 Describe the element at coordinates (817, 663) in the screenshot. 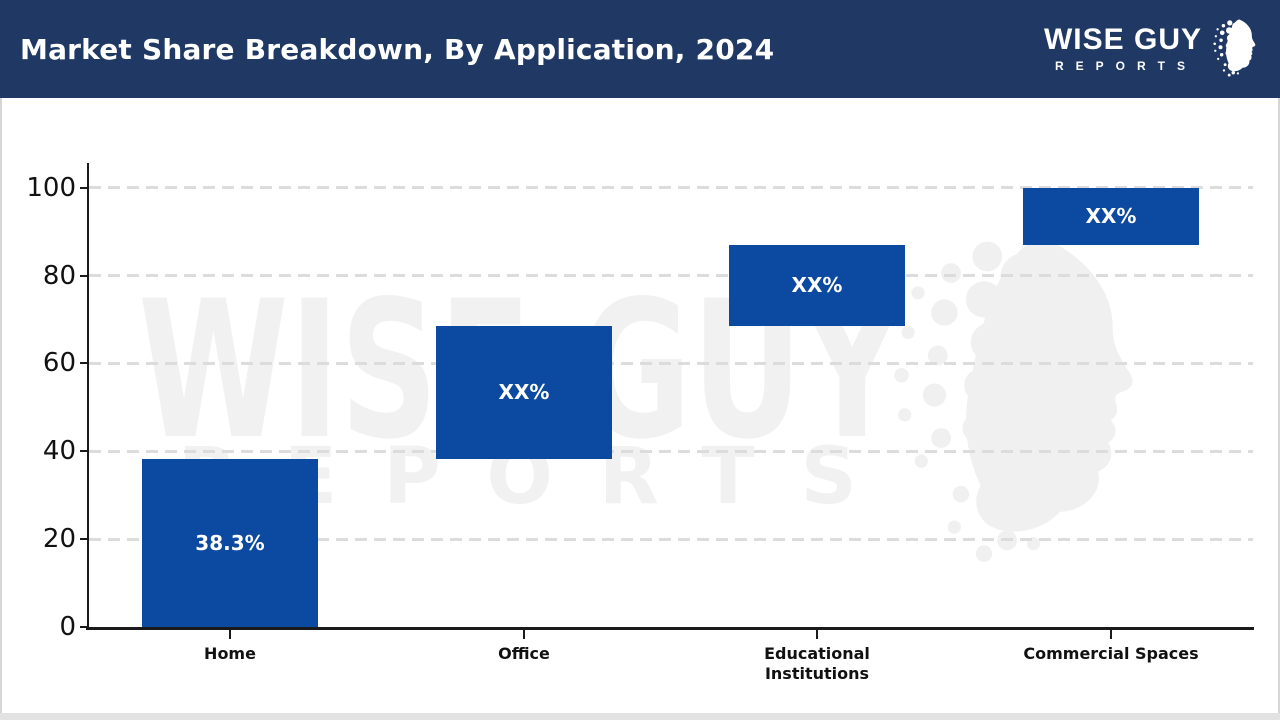

I see `x-axis-tick-label: Educational Institutions` at that location.